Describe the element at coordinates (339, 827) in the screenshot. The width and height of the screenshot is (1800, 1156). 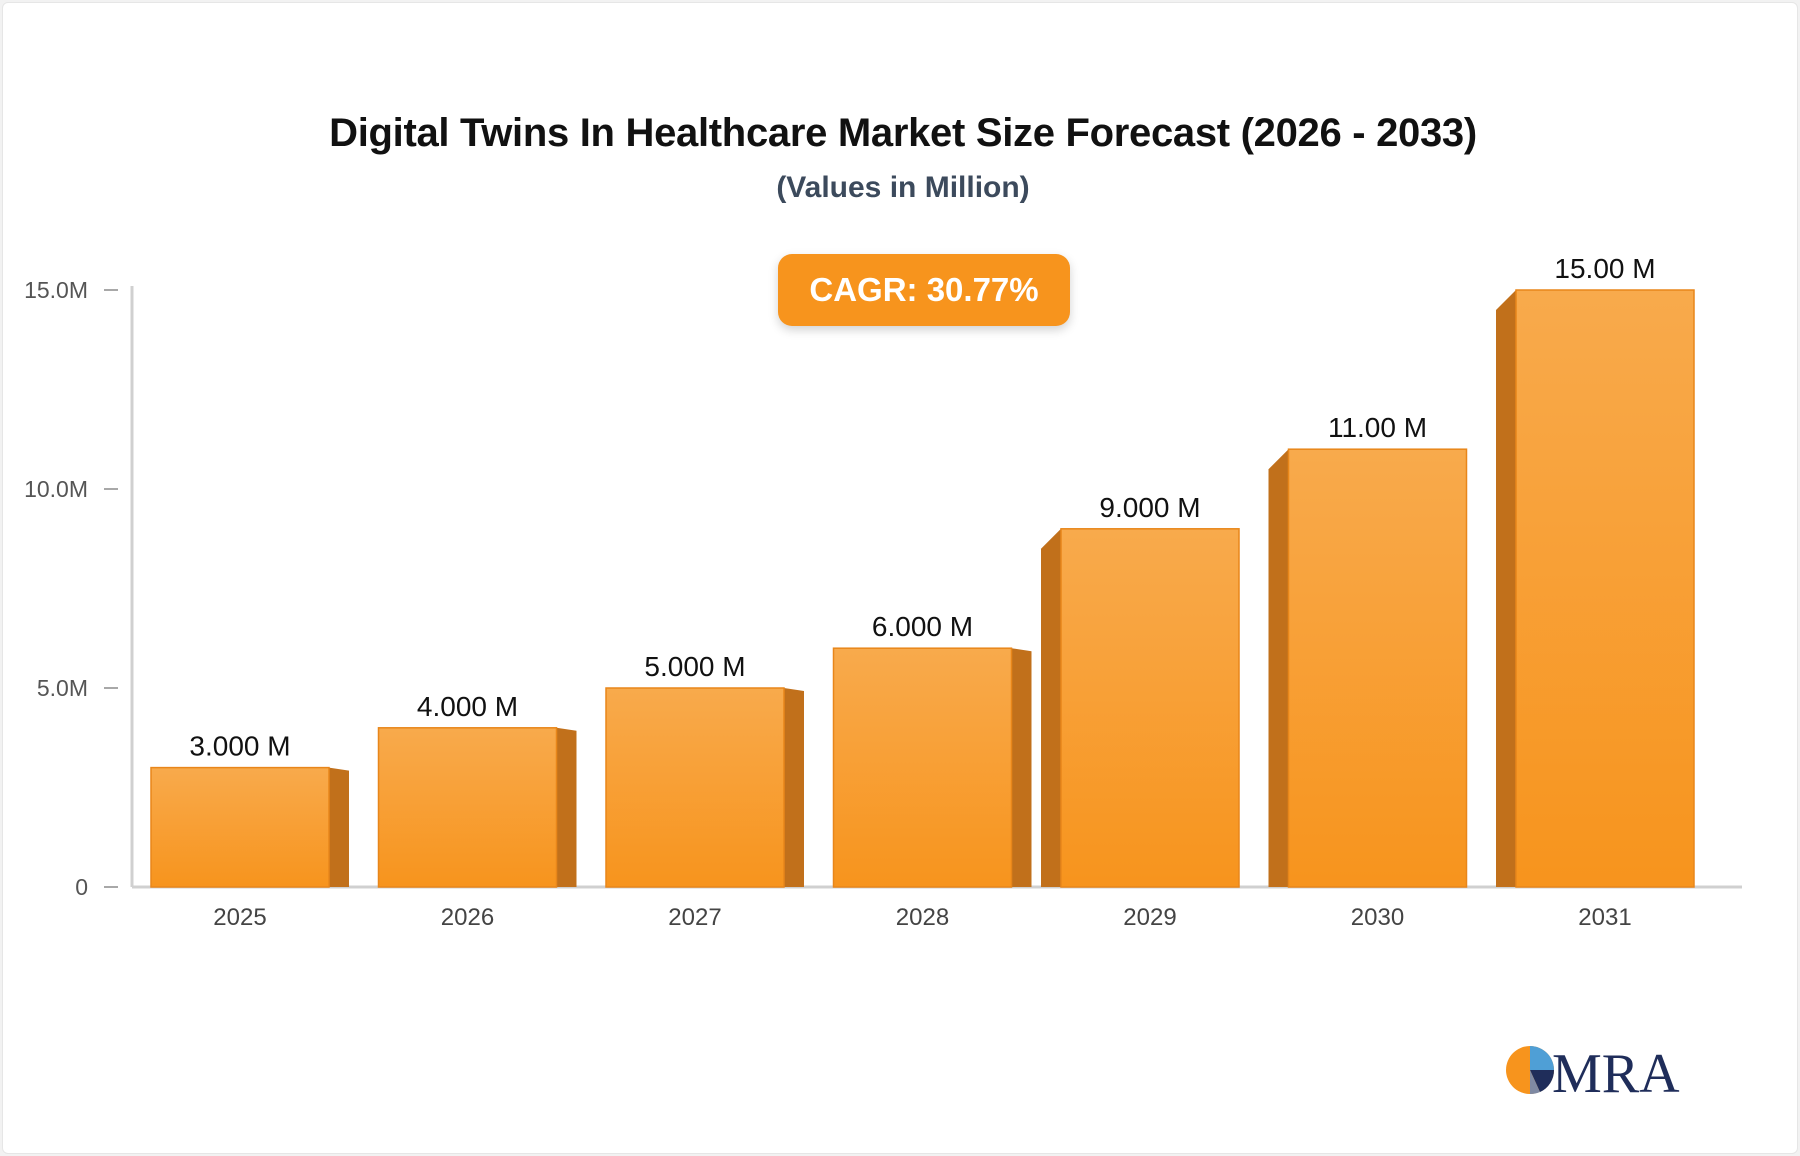
I see `bar-side-2025` at that location.